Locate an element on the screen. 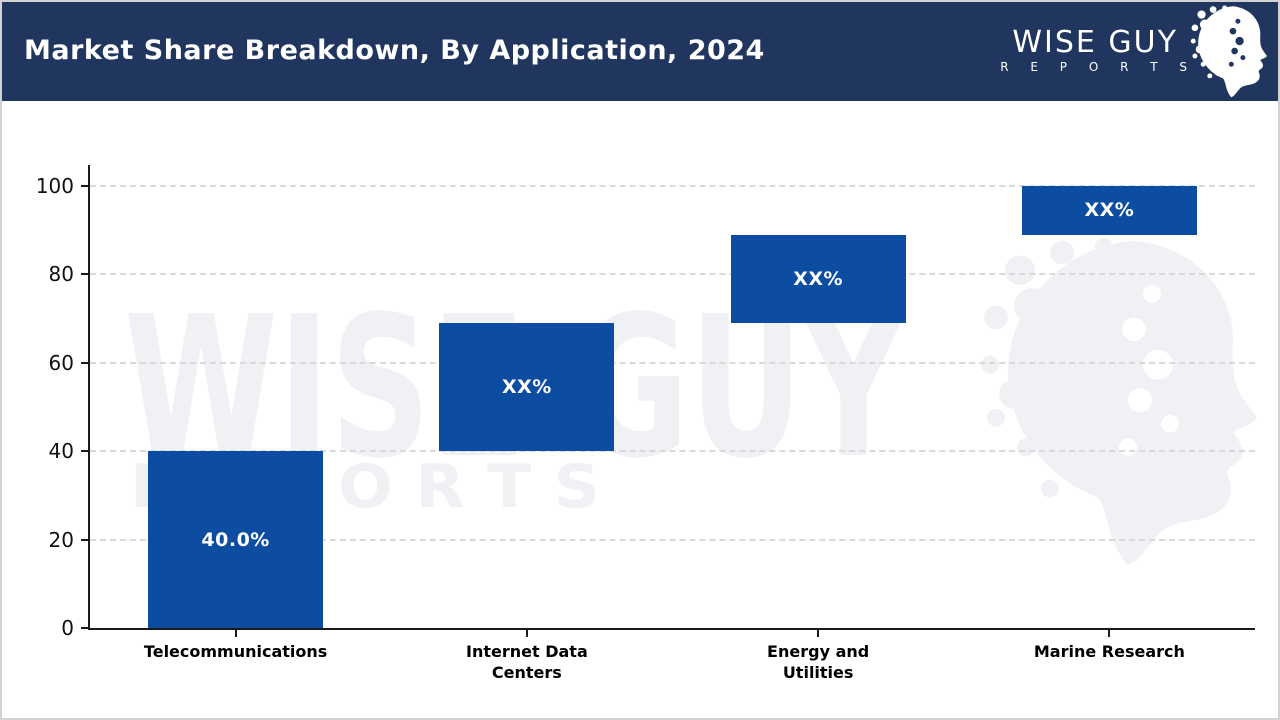 This screenshot has height=720, width=1280. brand-name: WISE GUY is located at coordinates (1095, 43).